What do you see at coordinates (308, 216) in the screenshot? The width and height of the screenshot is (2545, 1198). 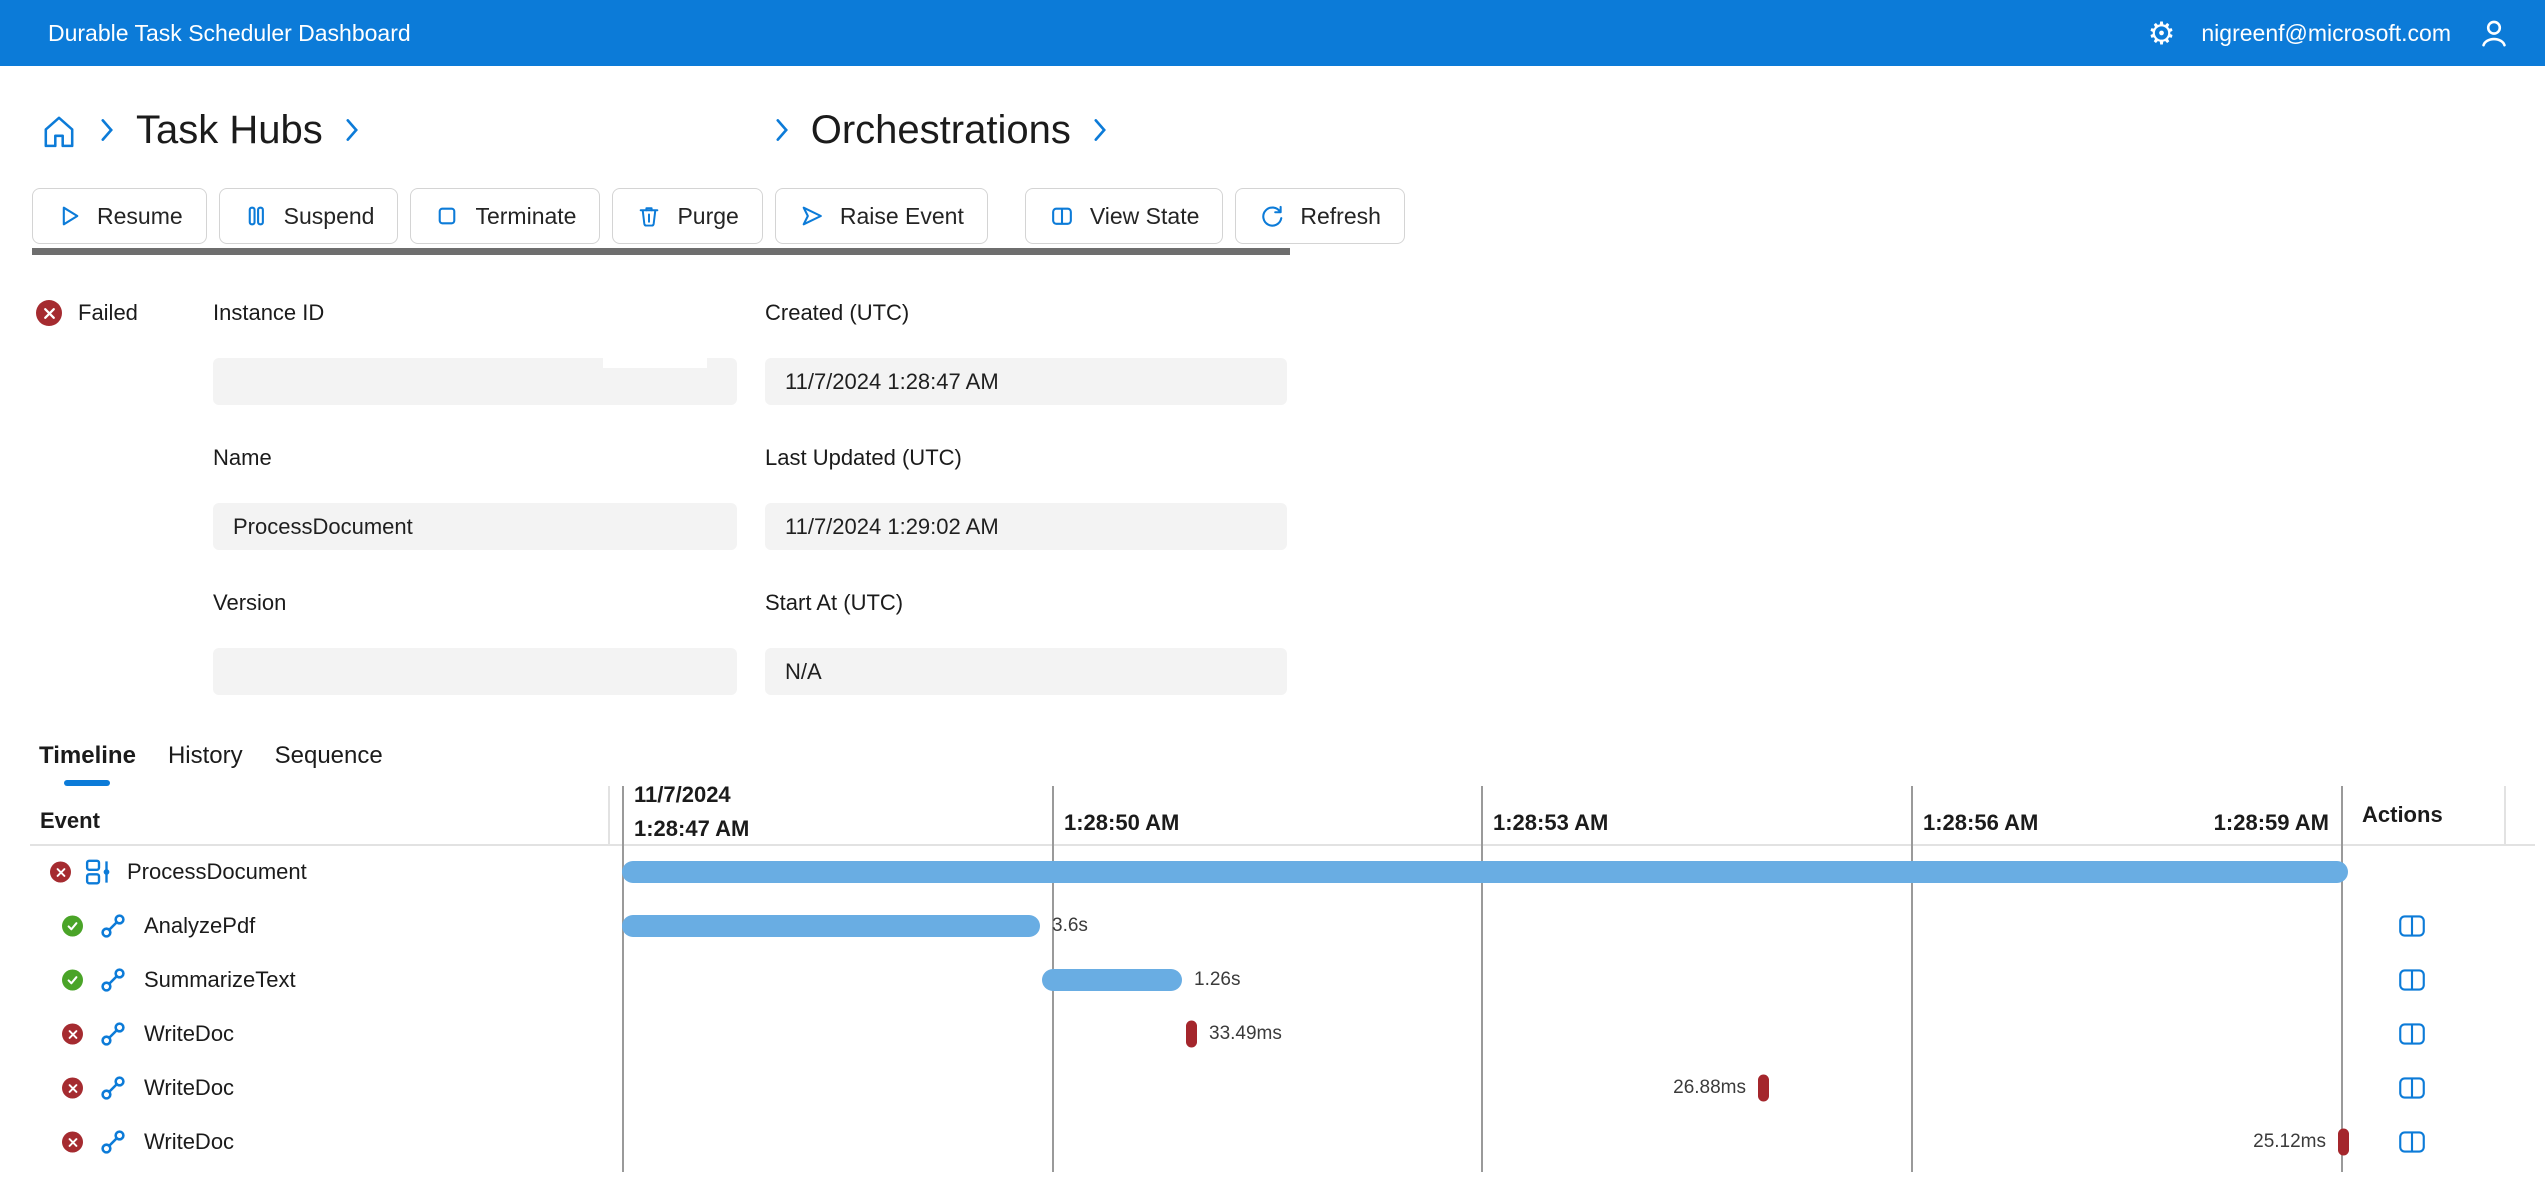 I see `suspend-button: Suspend` at bounding box center [308, 216].